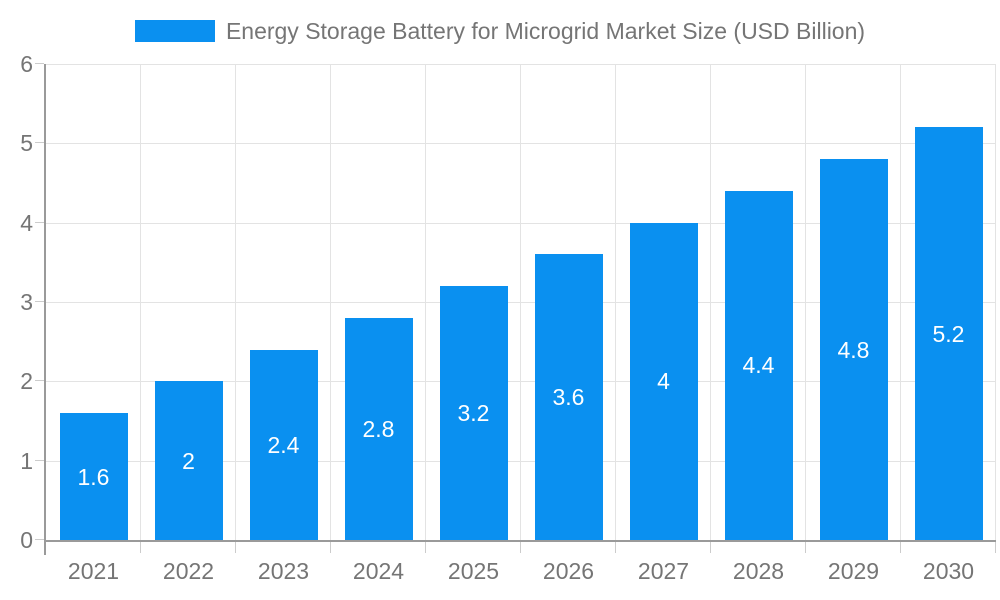  What do you see at coordinates (853, 571) in the screenshot?
I see `x-axis-label: 2029` at bounding box center [853, 571].